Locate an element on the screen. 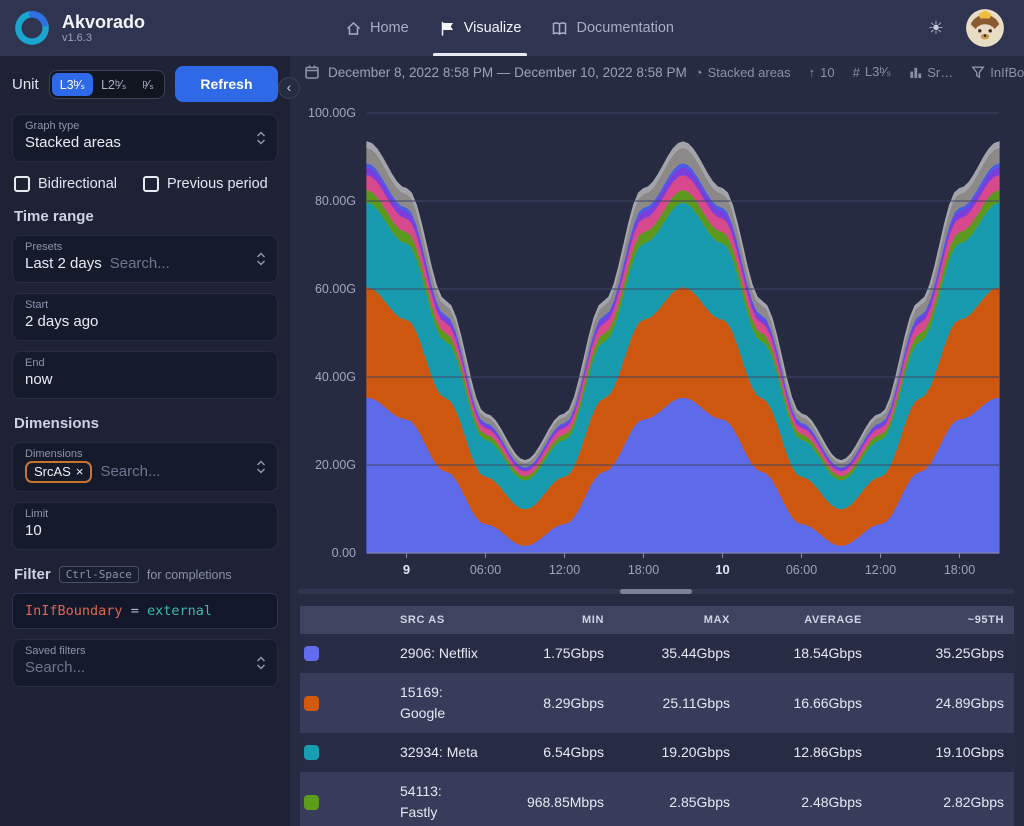  x-axis-label: 12:00 is located at coordinates (564, 569).